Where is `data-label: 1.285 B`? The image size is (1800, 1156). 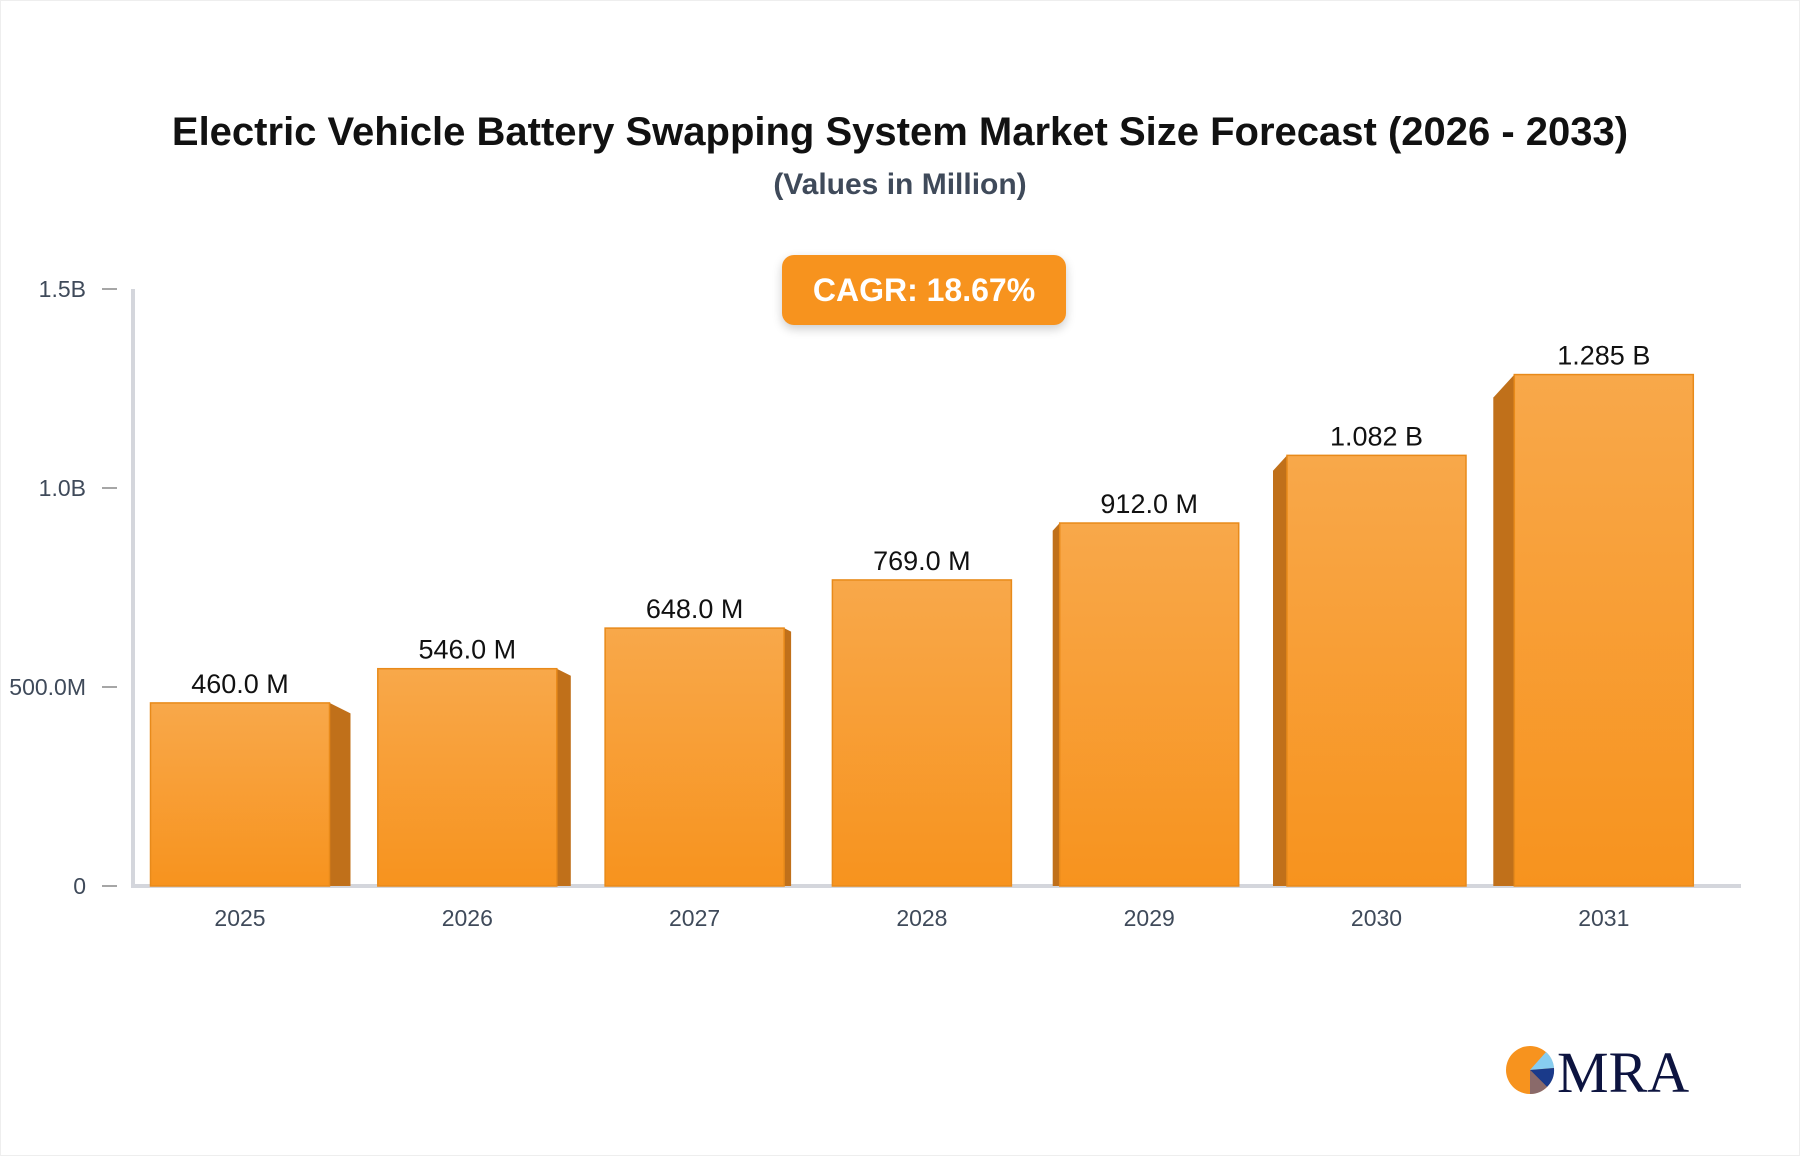
data-label: 1.285 B is located at coordinates (1603, 356).